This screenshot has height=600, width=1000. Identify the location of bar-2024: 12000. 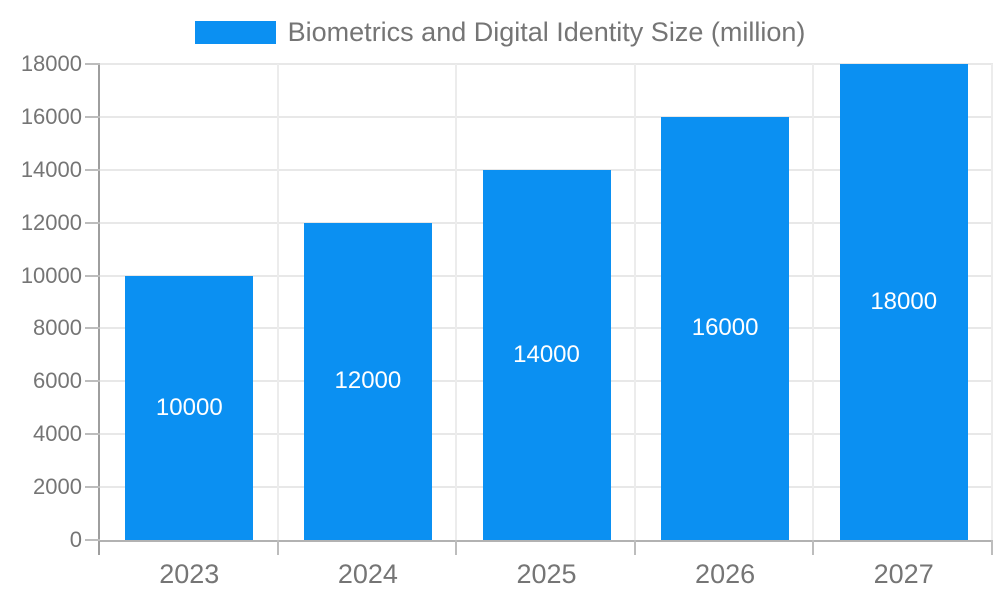
(367, 381).